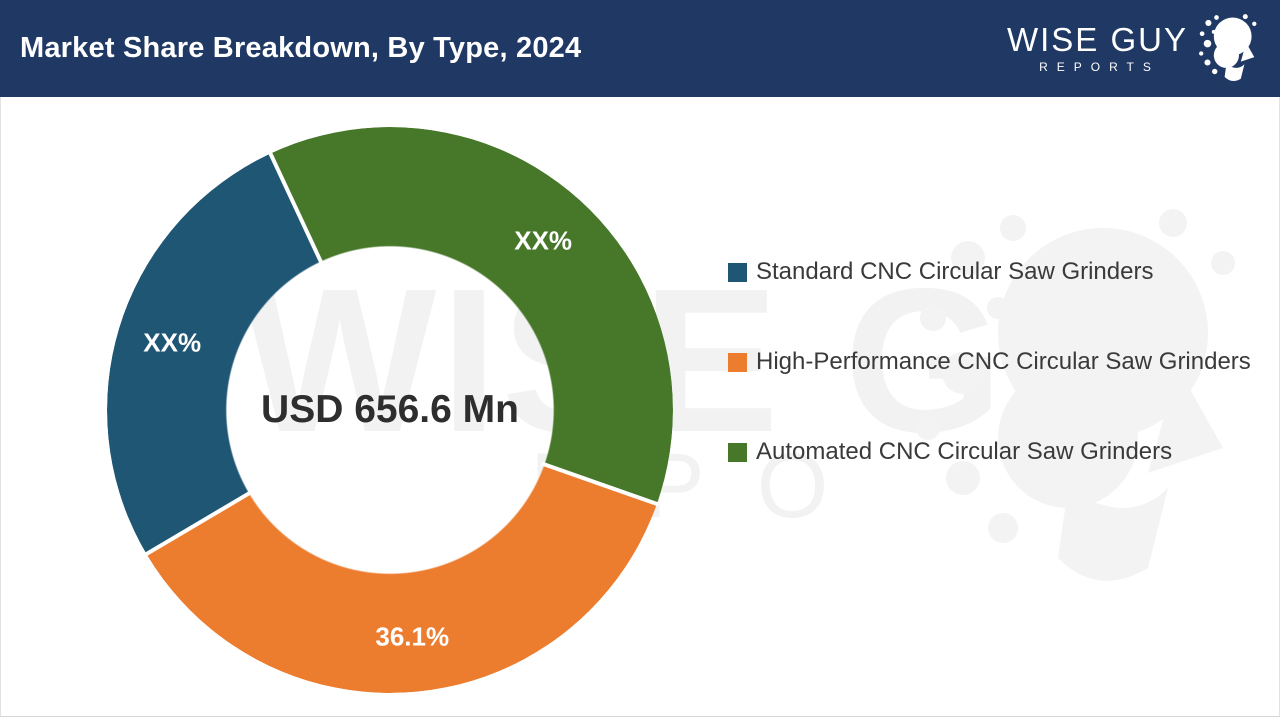  What do you see at coordinates (1097, 39) in the screenshot?
I see `logo-wordmark: WISE GUY` at bounding box center [1097, 39].